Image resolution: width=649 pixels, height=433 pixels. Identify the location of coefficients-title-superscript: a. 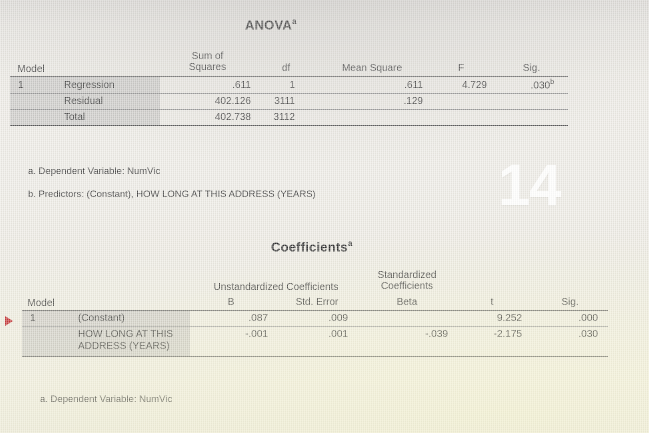
(350, 243).